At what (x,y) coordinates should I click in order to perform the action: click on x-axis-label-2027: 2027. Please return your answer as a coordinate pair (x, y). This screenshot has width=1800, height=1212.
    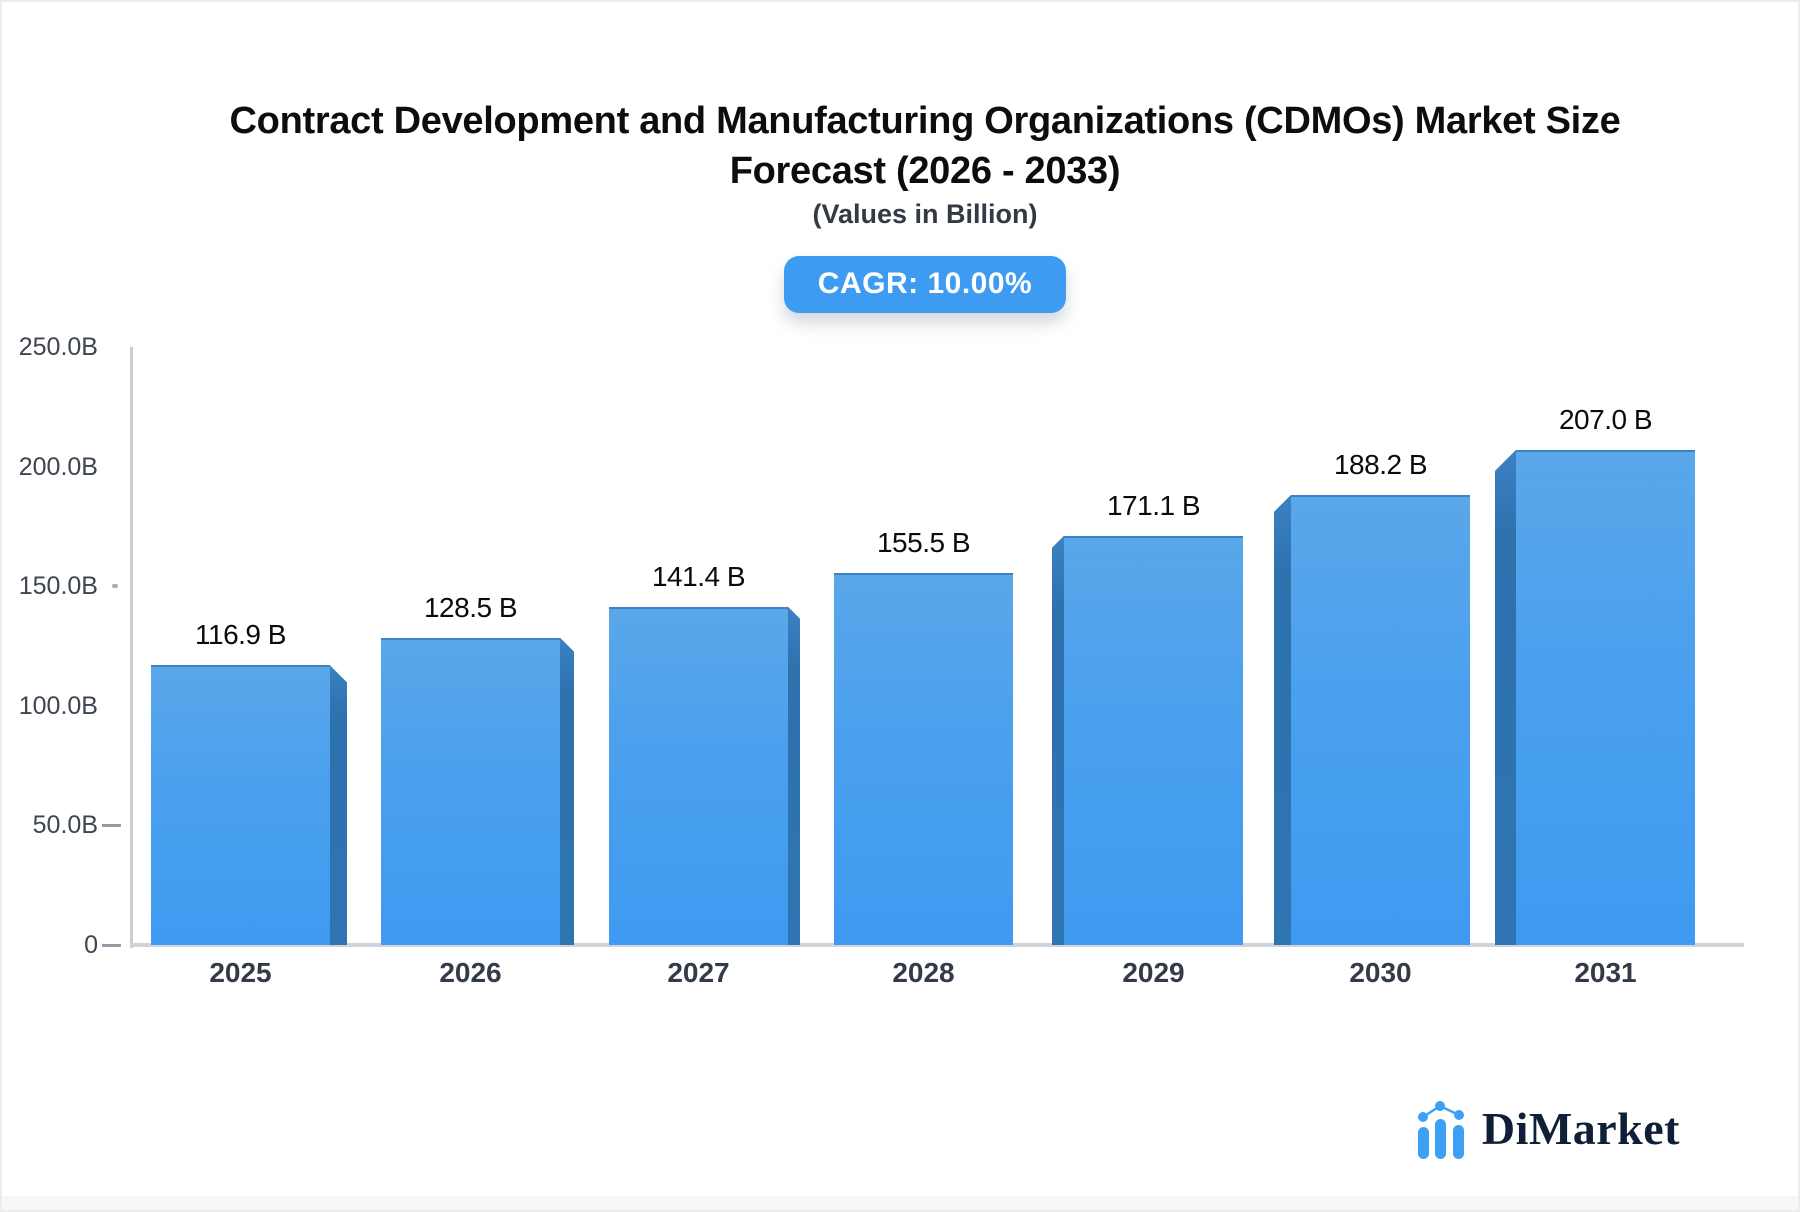
    Looking at the image, I should click on (698, 972).